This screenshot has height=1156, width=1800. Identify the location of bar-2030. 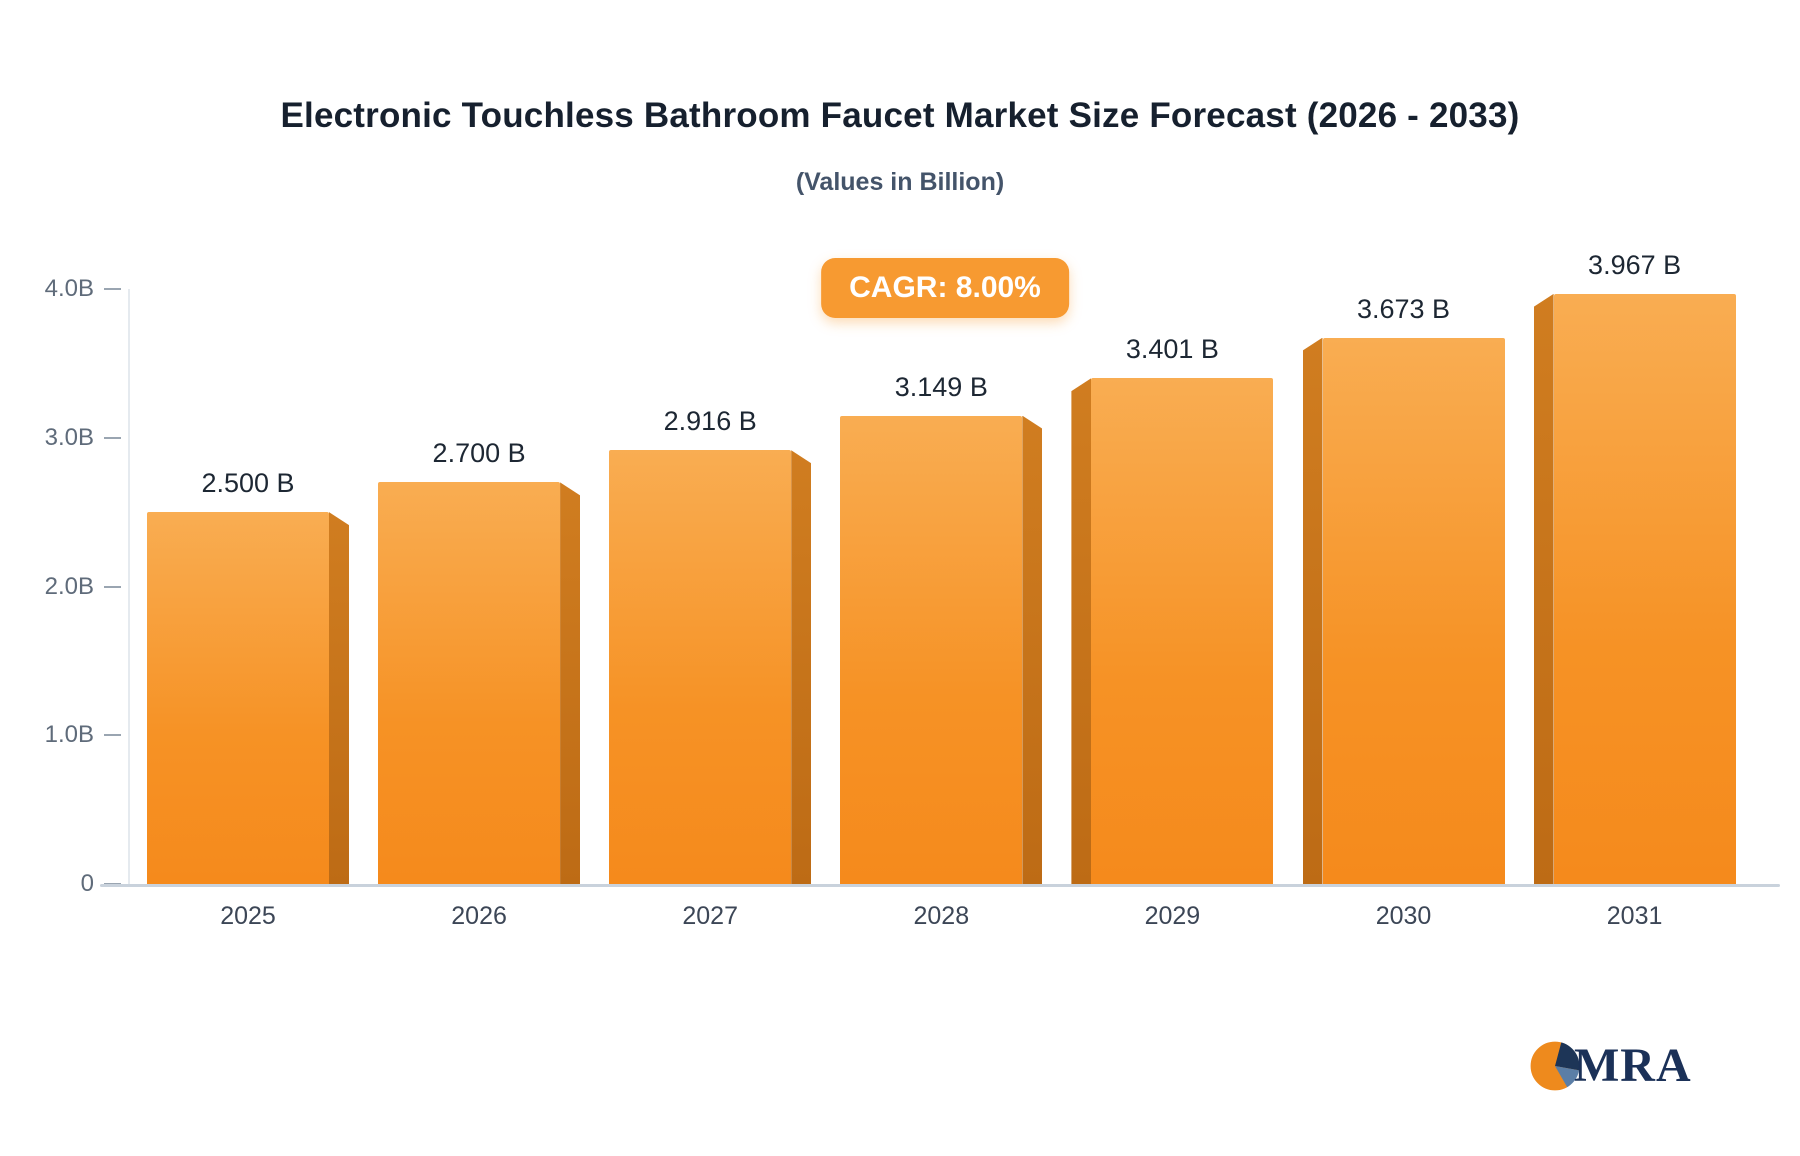
(1413, 610).